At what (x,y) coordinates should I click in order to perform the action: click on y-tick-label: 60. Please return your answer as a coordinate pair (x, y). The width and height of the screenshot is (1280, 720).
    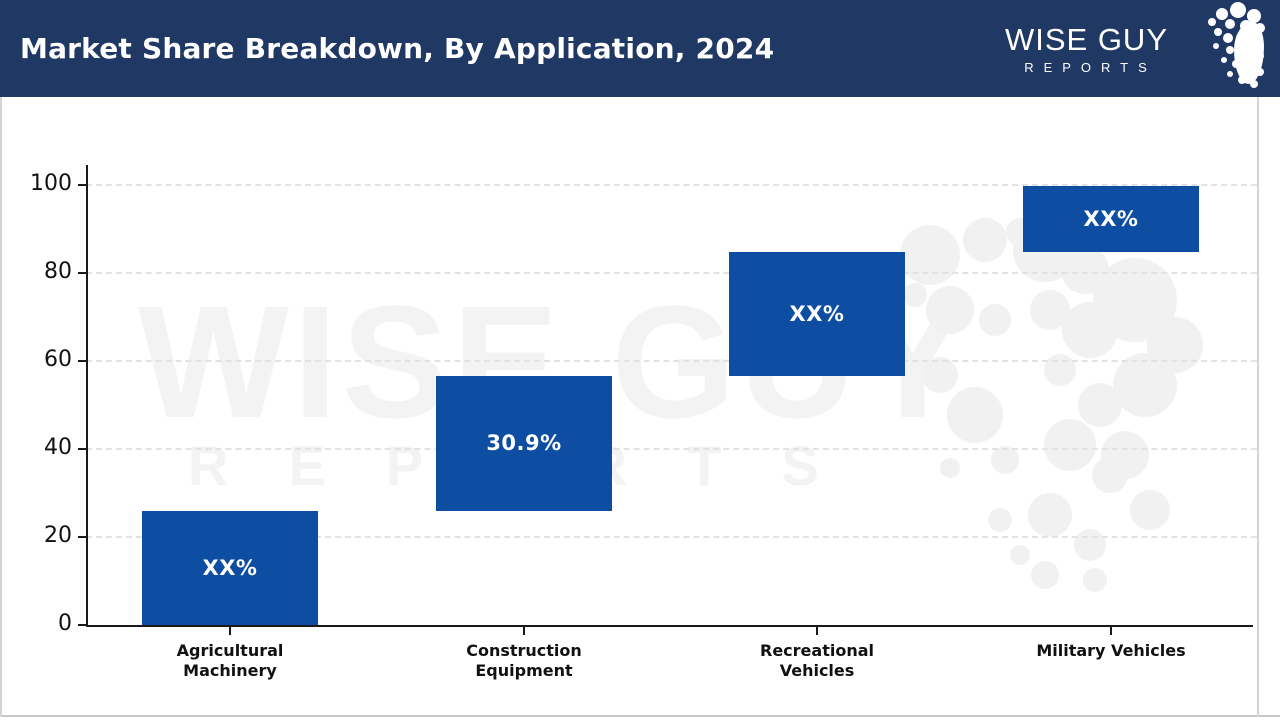
    Looking at the image, I should click on (58, 359).